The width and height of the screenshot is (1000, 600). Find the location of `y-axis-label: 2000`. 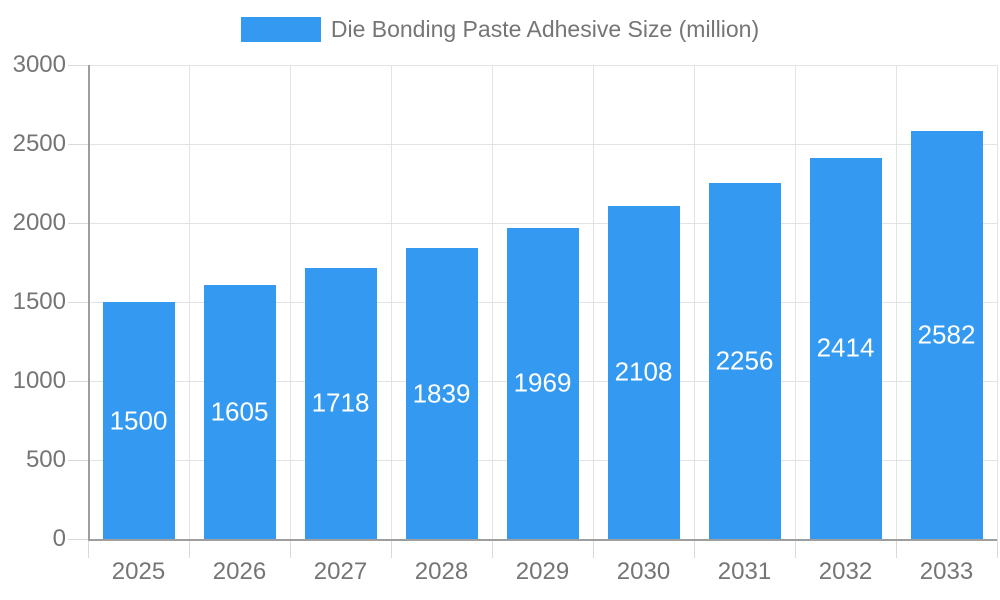

y-axis-label: 2000 is located at coordinates (39, 222).